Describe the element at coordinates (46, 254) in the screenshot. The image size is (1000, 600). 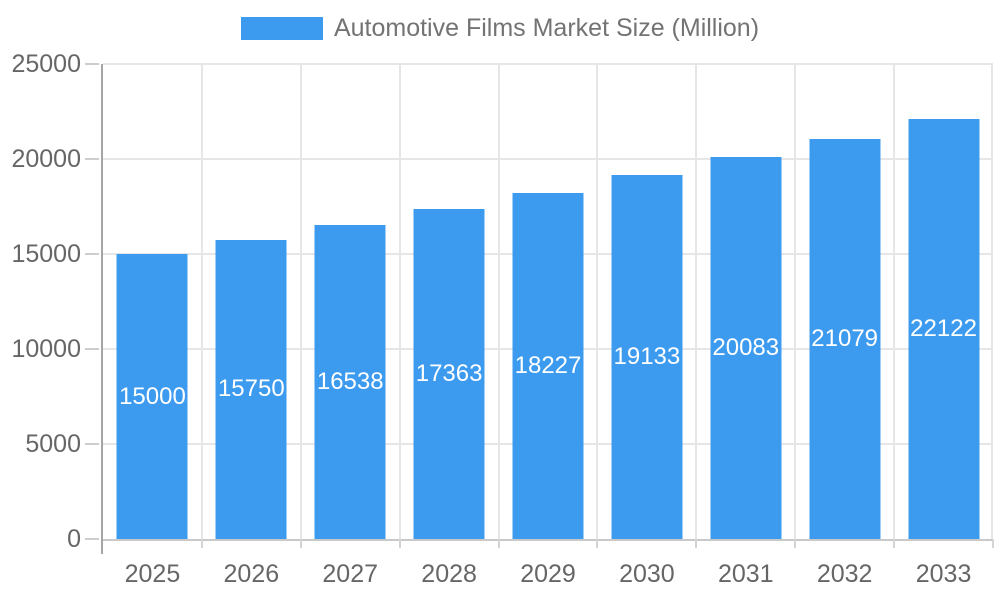
I see `y-tick-label-15000: 15000` at that location.